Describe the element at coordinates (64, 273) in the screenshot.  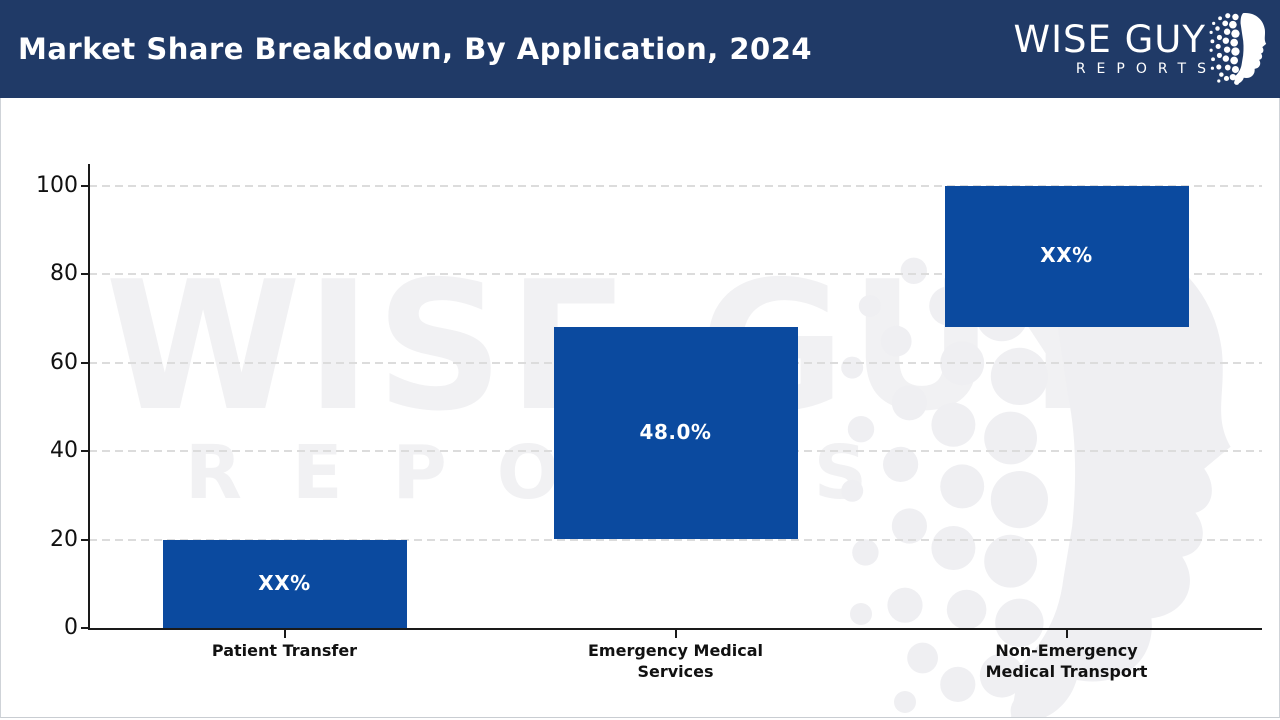
I see `y-tick-label: 80` at that location.